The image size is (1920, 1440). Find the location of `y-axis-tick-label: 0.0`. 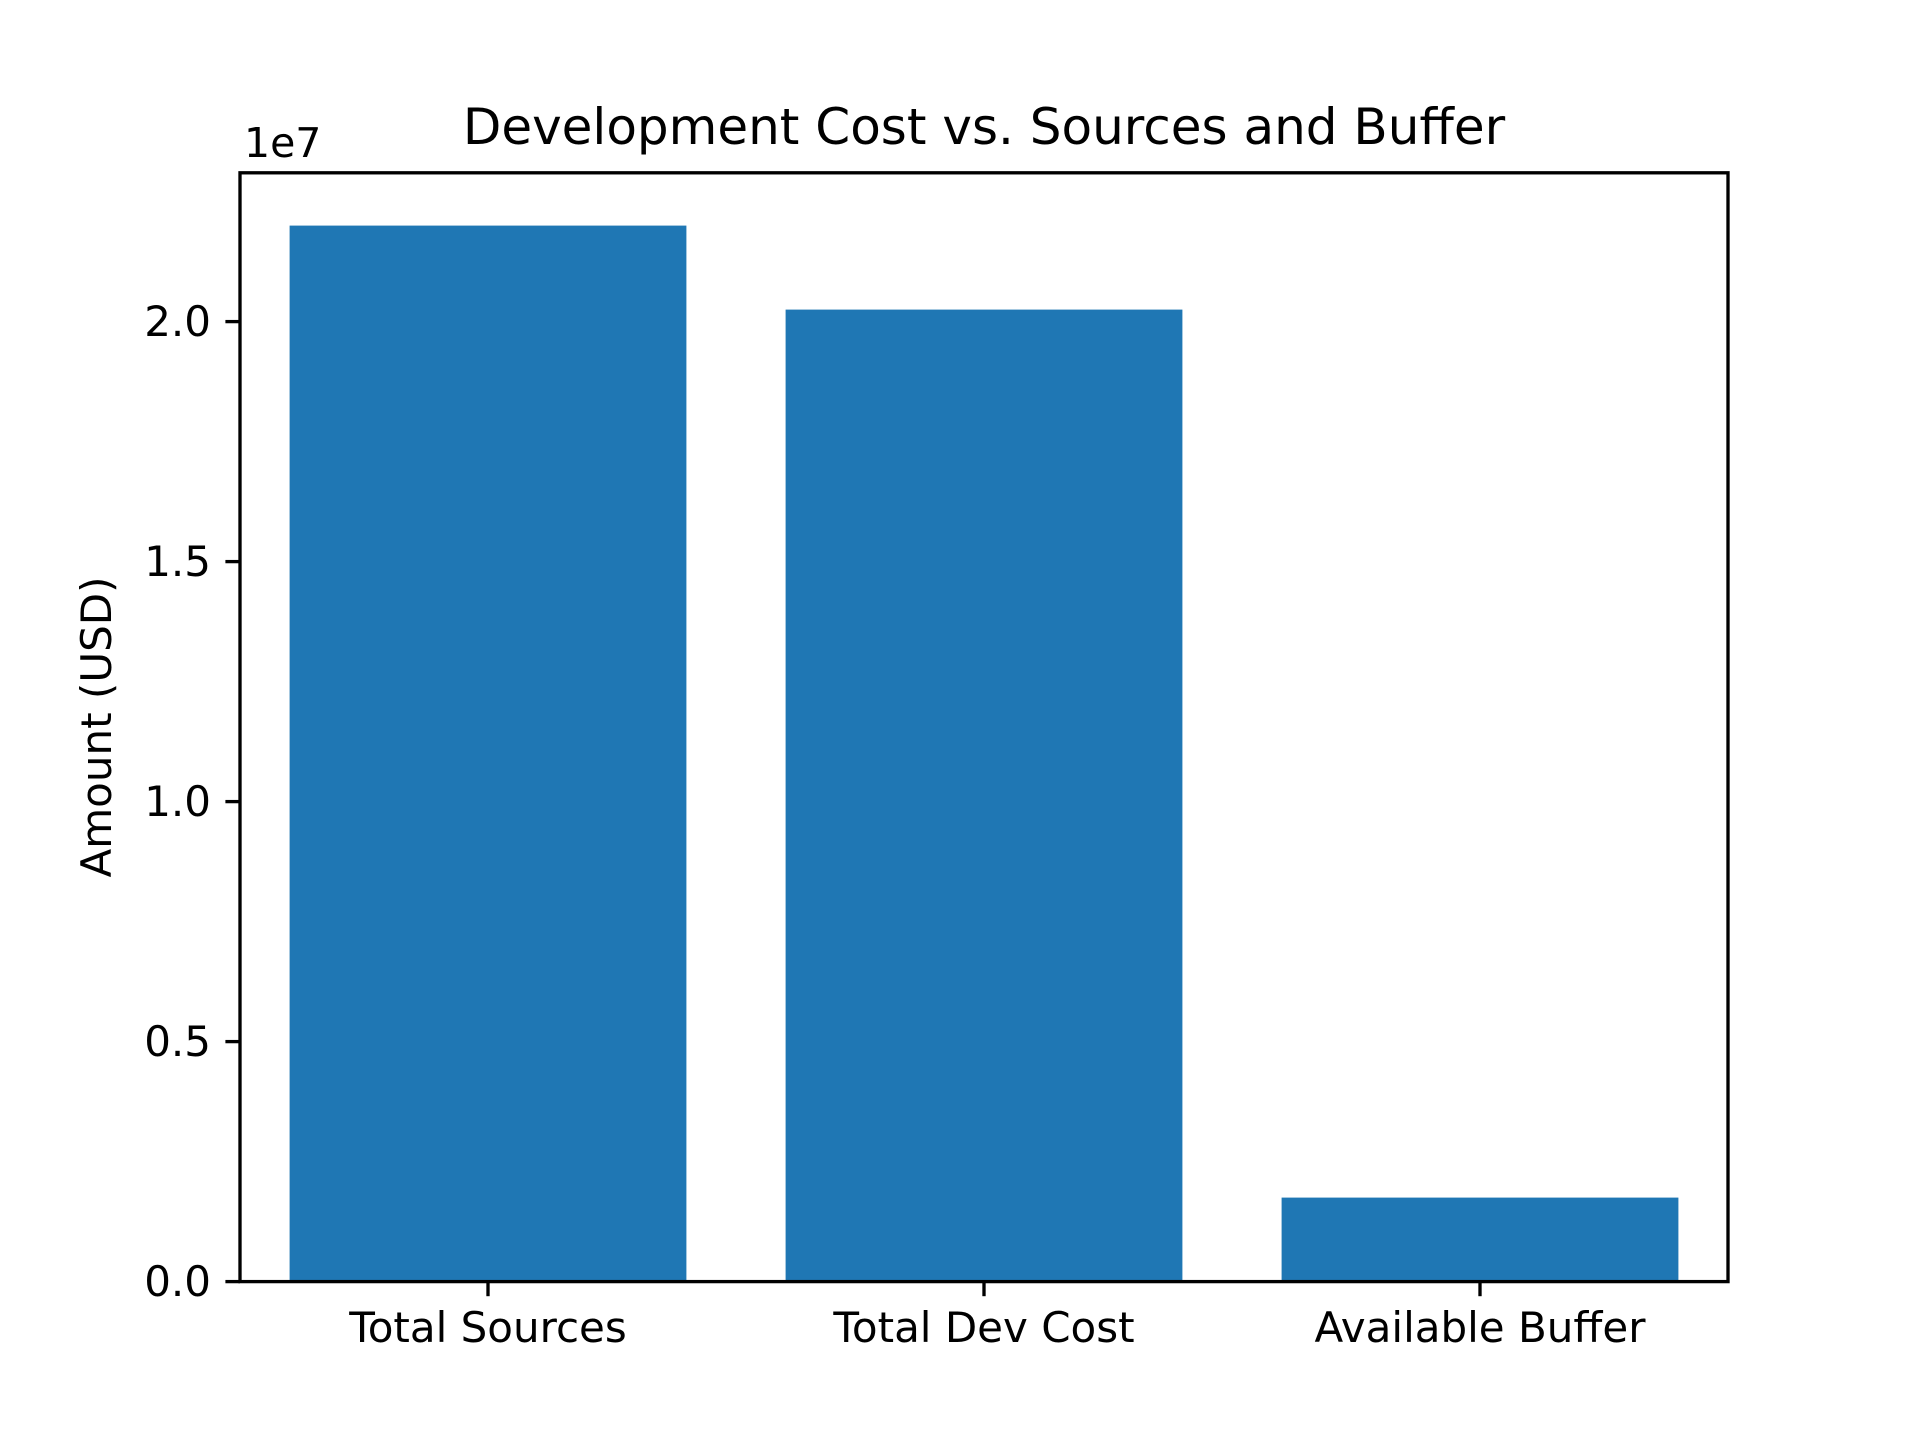

y-axis-tick-label: 0.0 is located at coordinates (177, 1281).